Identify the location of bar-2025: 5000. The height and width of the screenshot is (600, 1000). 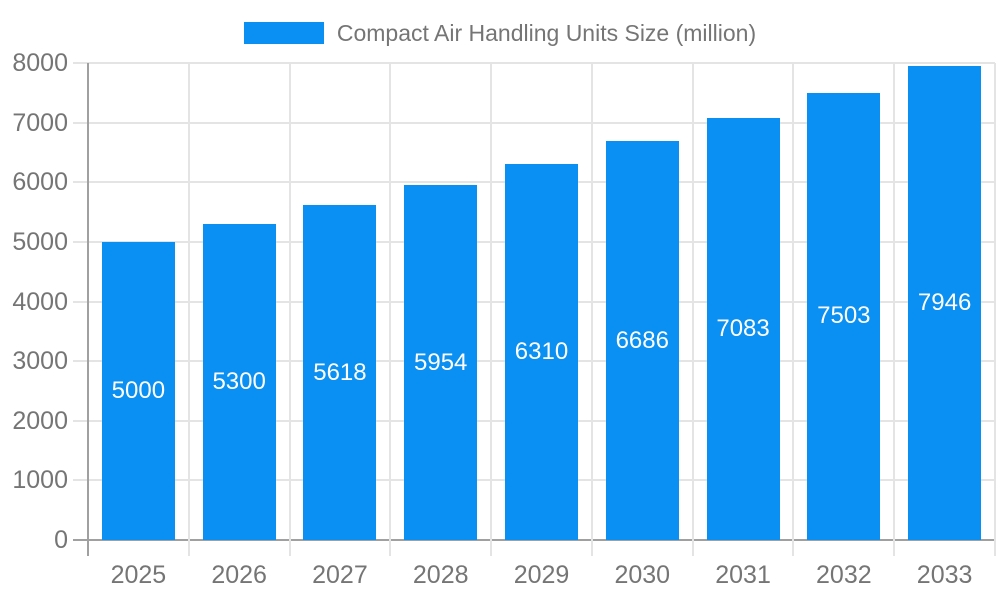
(138, 390).